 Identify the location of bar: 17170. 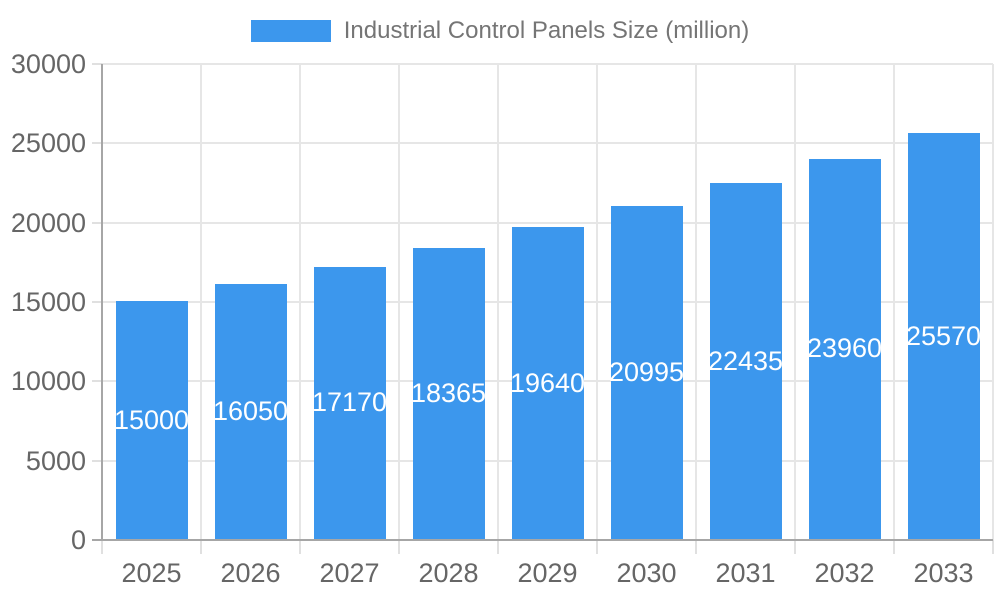
(349, 402).